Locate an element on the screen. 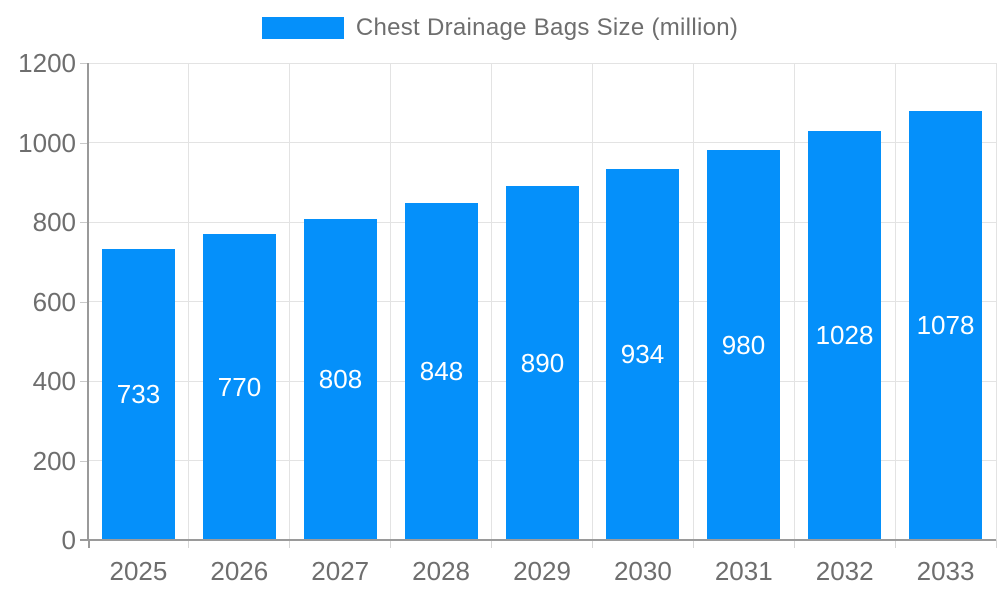 Image resolution: width=1000 pixels, height=600 pixels. bar: 733 is located at coordinates (138, 394).